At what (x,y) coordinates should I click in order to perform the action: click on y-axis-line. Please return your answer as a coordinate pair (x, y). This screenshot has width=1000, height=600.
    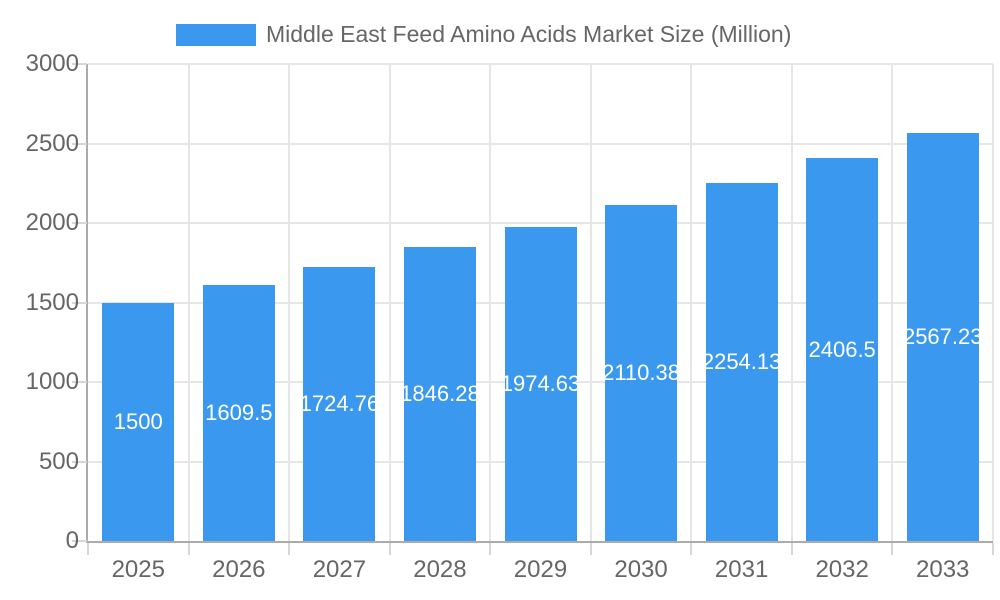
    Looking at the image, I should click on (87, 303).